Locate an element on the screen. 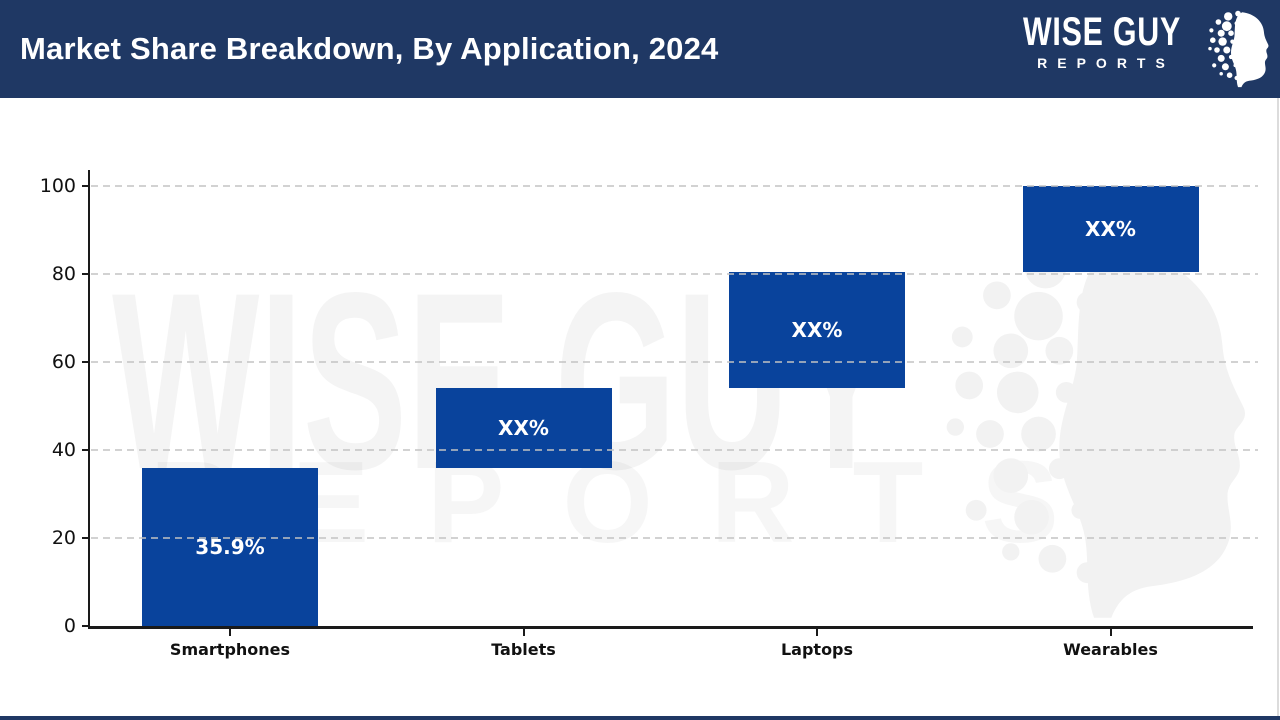 Image resolution: width=1280 pixels, height=720 pixels. category-label-tablets: Tablets is located at coordinates (523, 649).